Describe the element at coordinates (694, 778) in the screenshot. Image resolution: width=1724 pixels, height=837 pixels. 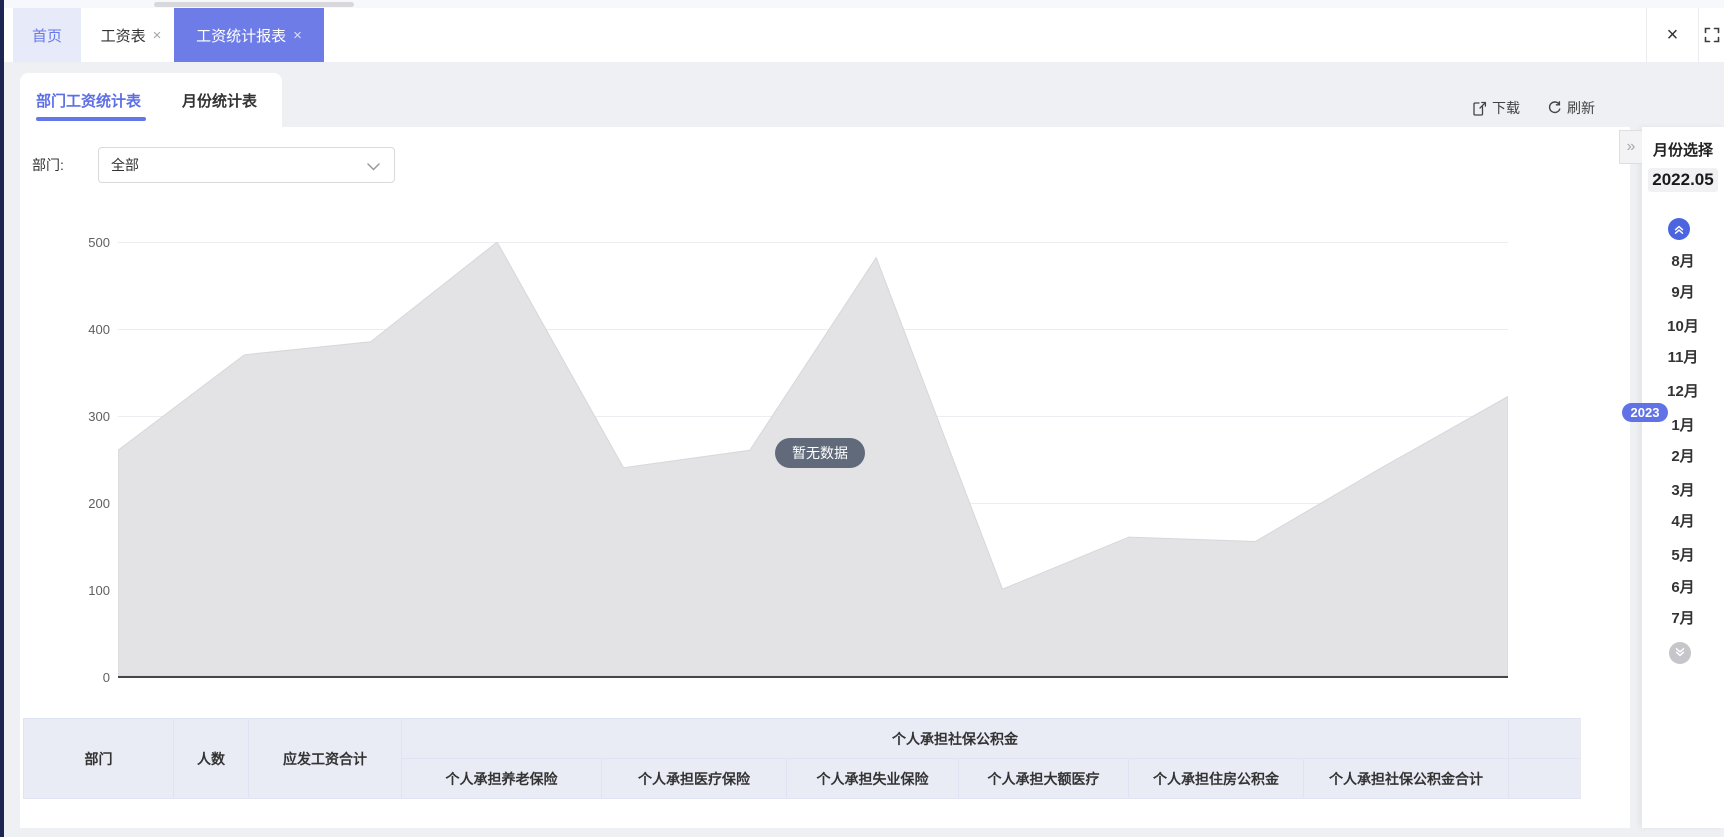
I see `col-personal-medical: 个人承担医疗保险` at that location.